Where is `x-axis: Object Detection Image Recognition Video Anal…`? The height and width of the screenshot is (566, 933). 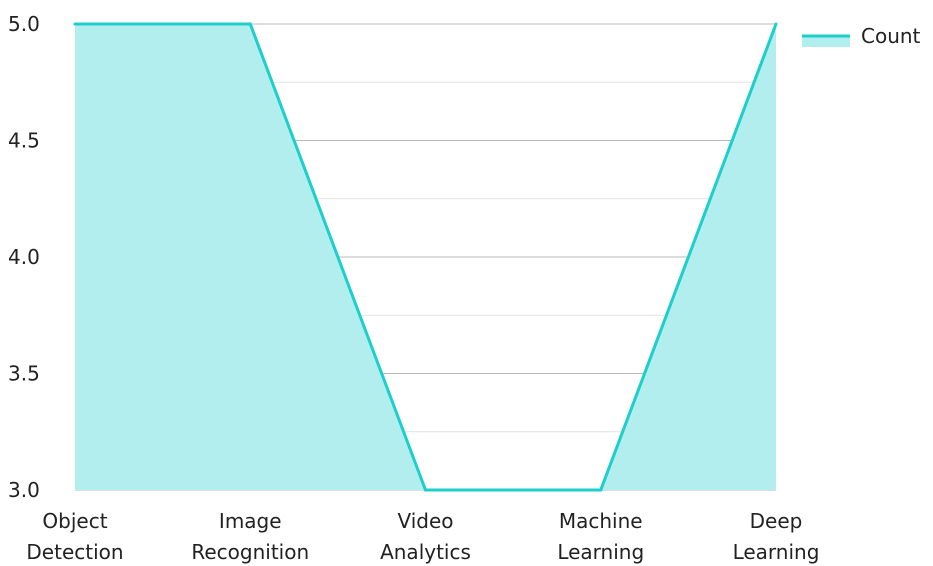 x-axis: Object Detection Image Recognition Video Anal… is located at coordinates (422, 536).